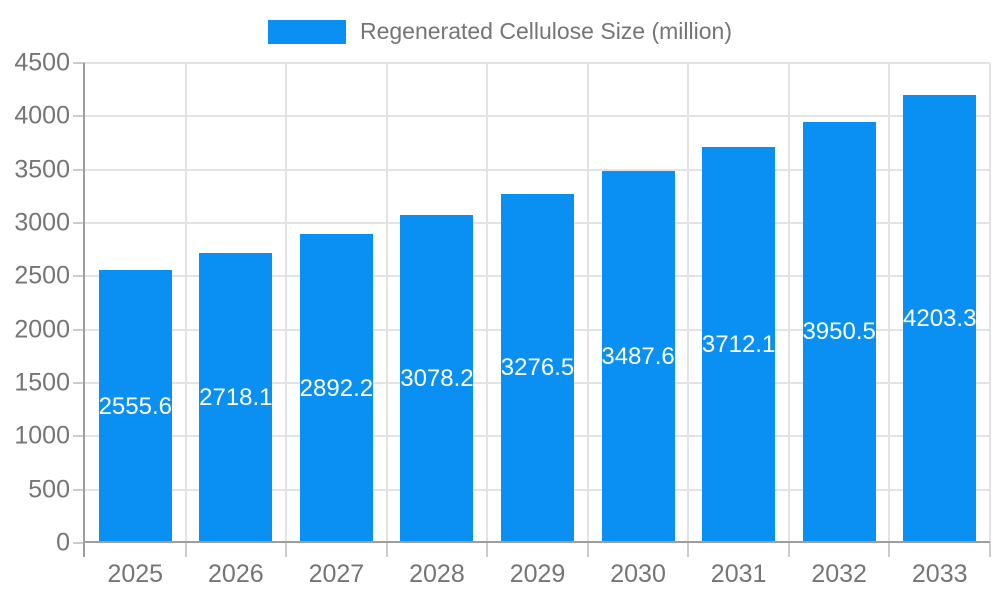 Image resolution: width=1000 pixels, height=600 pixels. What do you see at coordinates (939, 574) in the screenshot?
I see `x-axis-label: 2033` at bounding box center [939, 574].